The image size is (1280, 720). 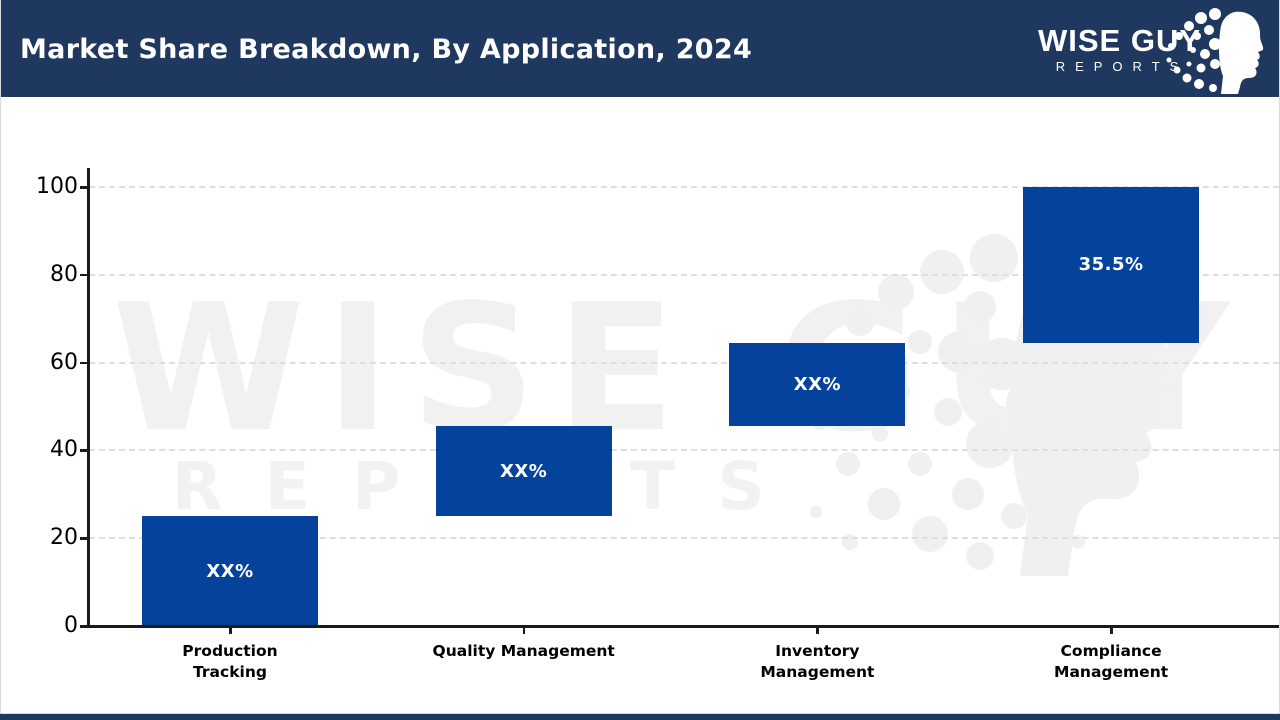 I want to click on y-axis-line, so click(x=88, y=397).